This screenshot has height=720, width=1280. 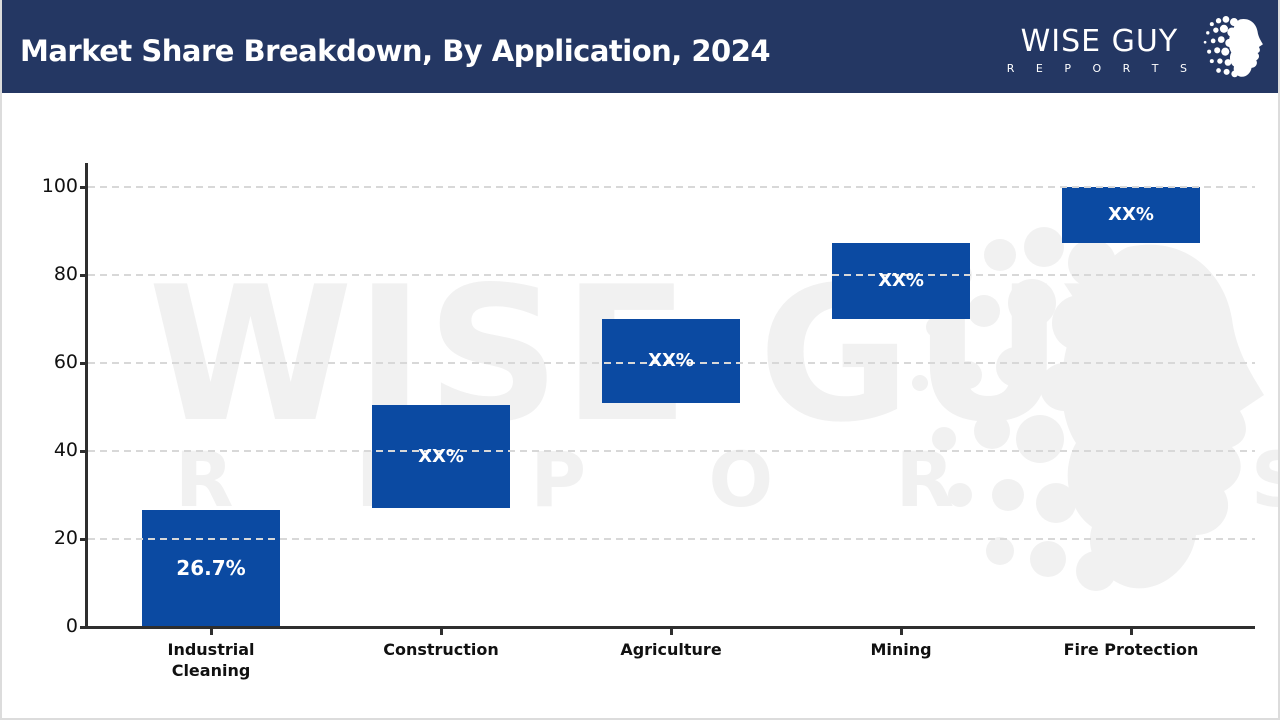 What do you see at coordinates (65, 450) in the screenshot?
I see `y-axis-tick-label: 40` at bounding box center [65, 450].